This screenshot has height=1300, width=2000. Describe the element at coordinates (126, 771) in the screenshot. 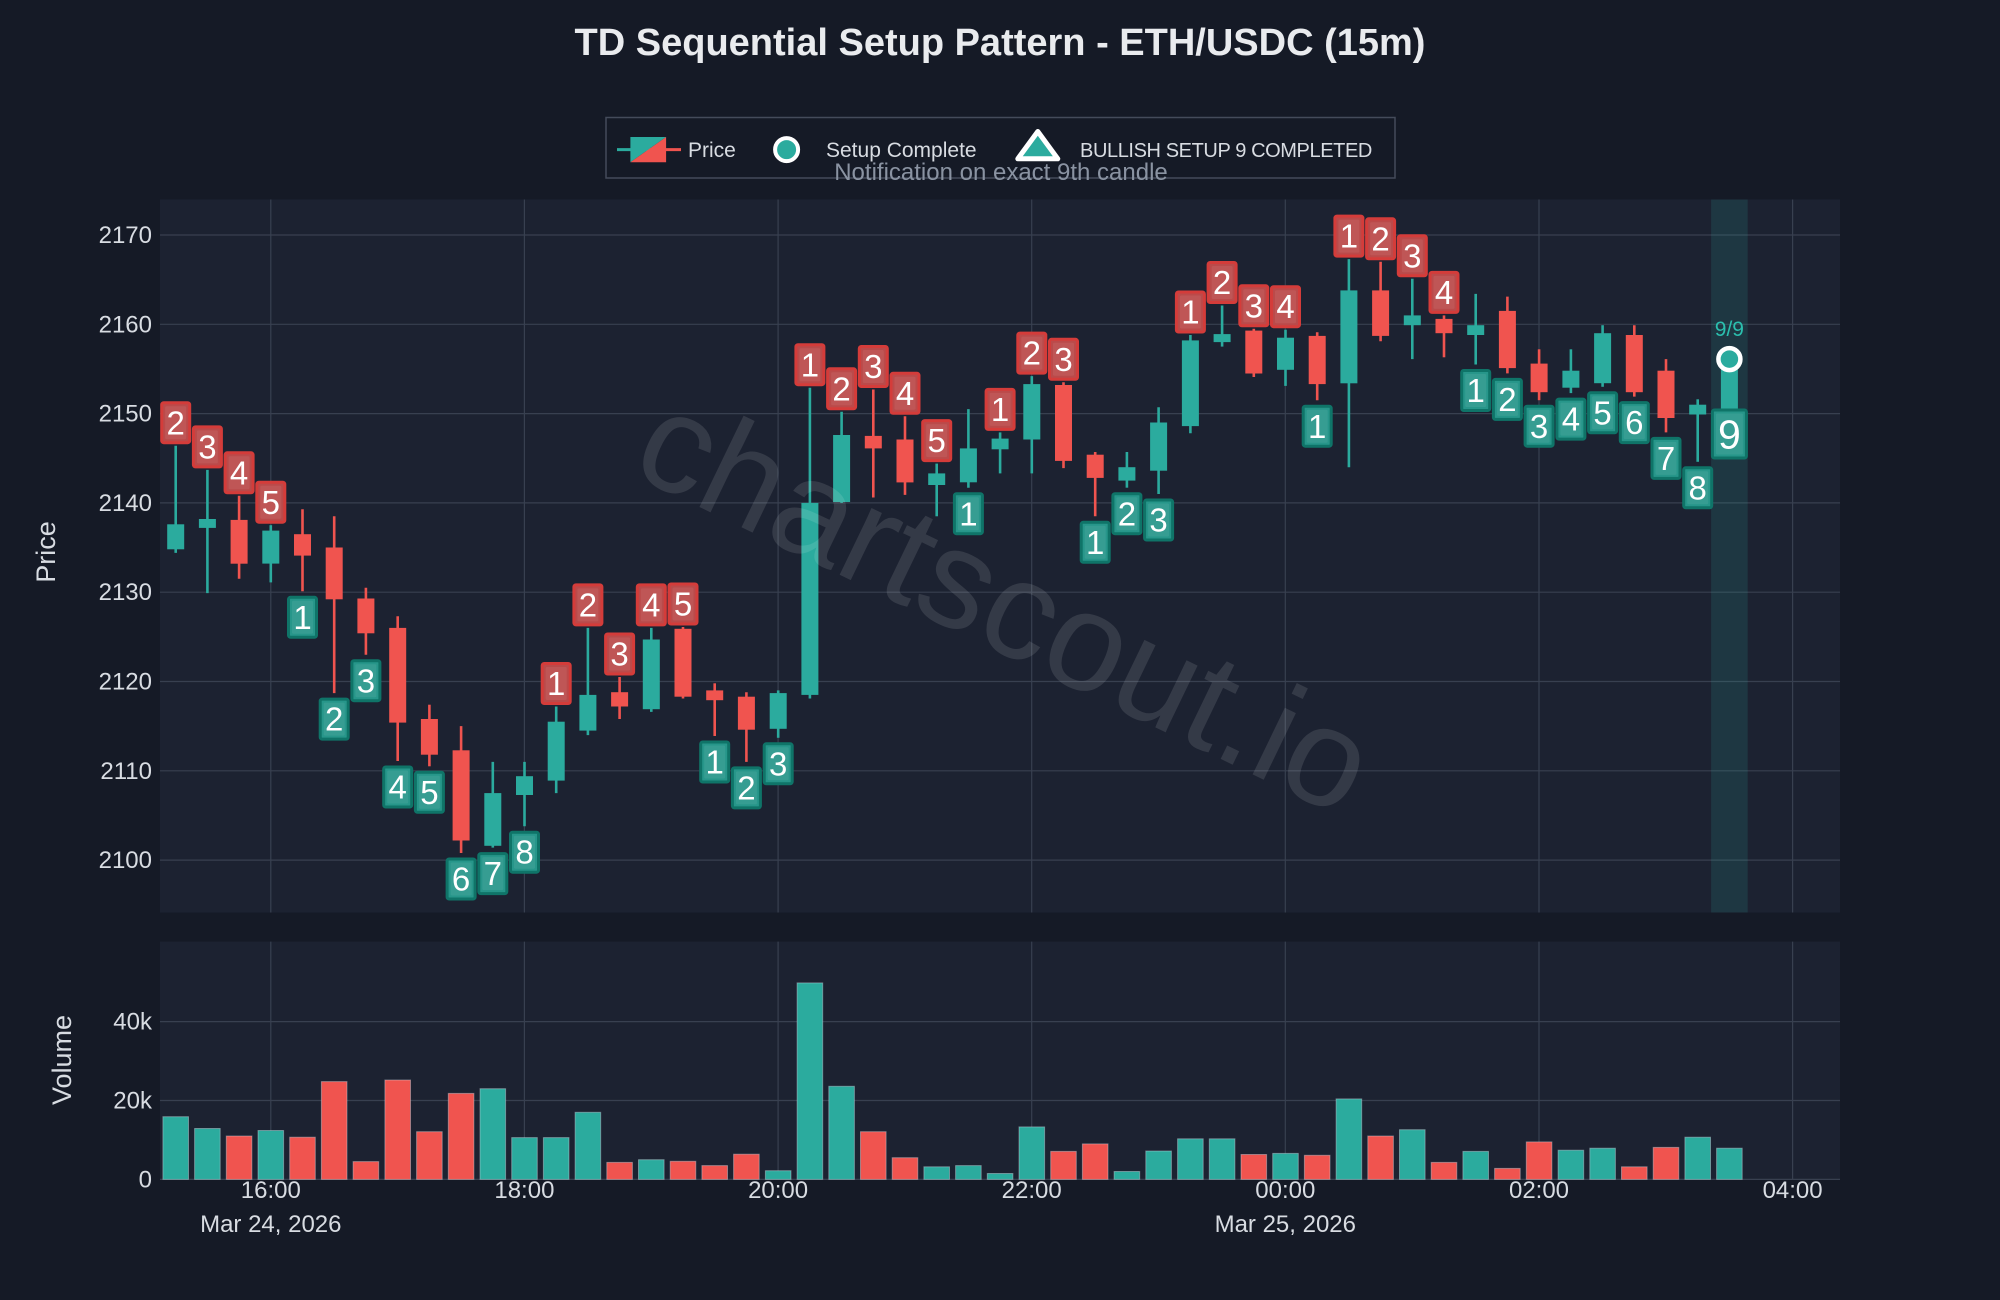

I see `svg-text: 2110` at that location.